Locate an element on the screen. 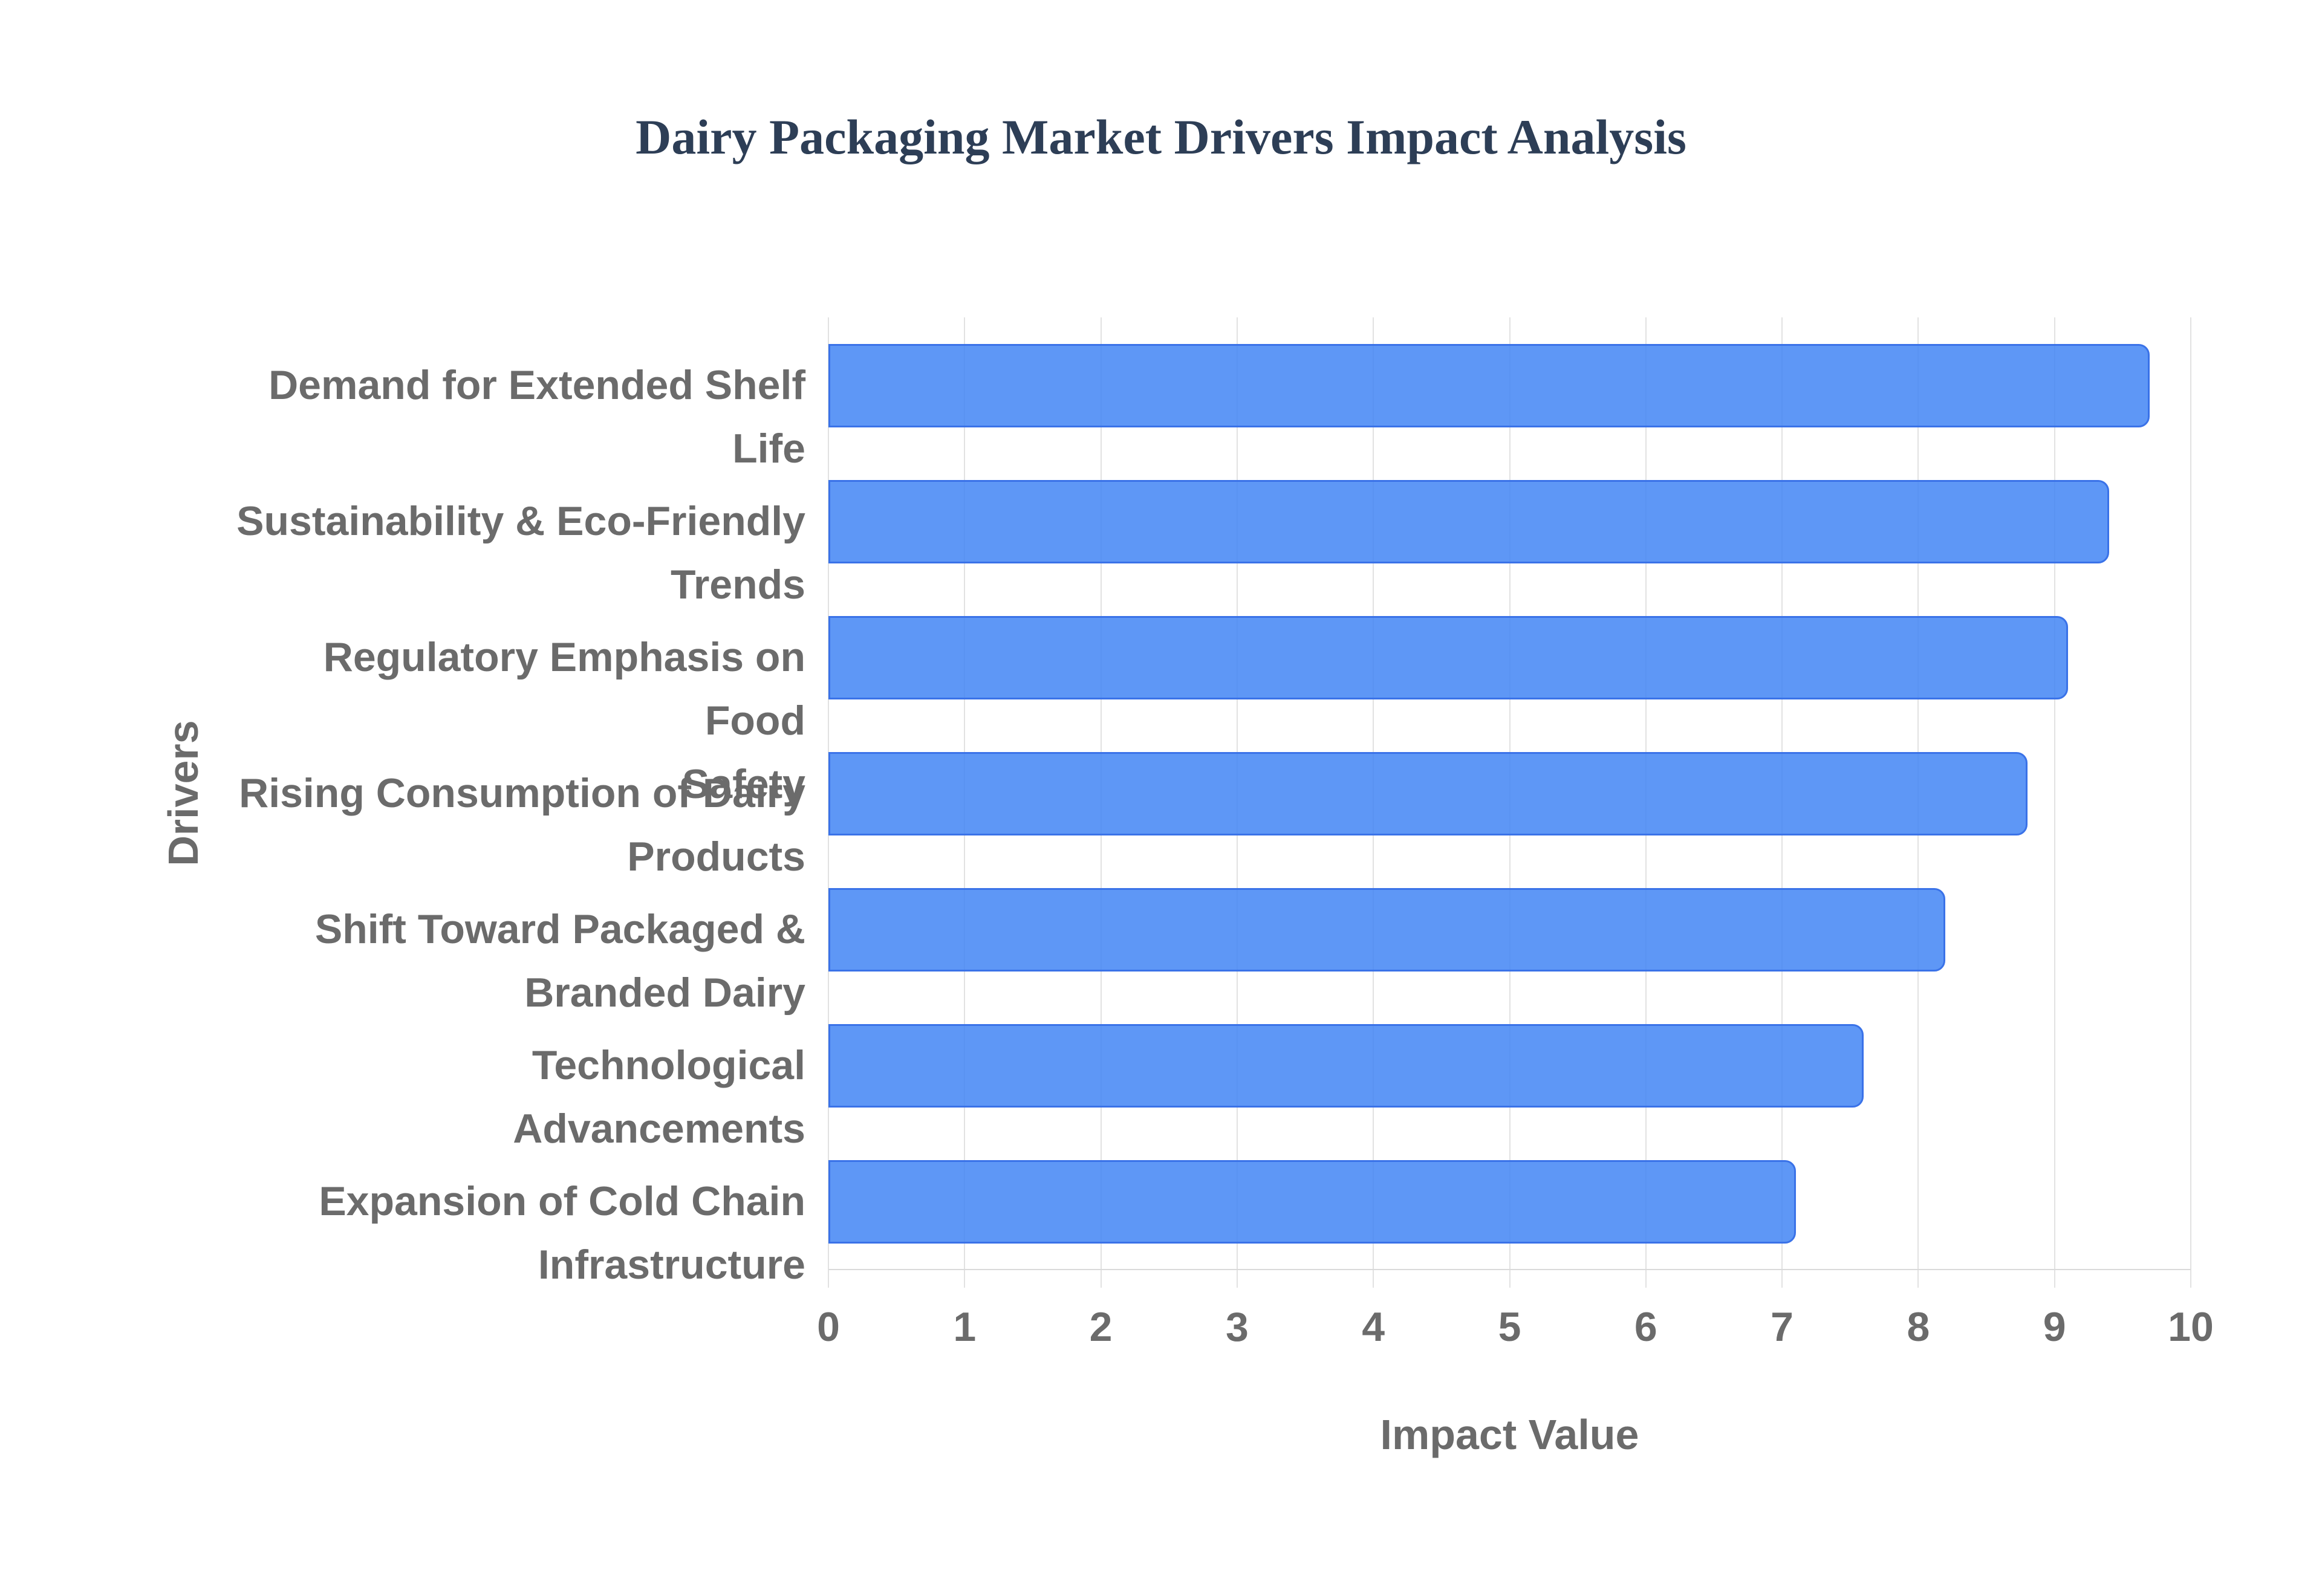 The width and height of the screenshot is (2322, 1596). x-tick-label: 5 is located at coordinates (1509, 1327).